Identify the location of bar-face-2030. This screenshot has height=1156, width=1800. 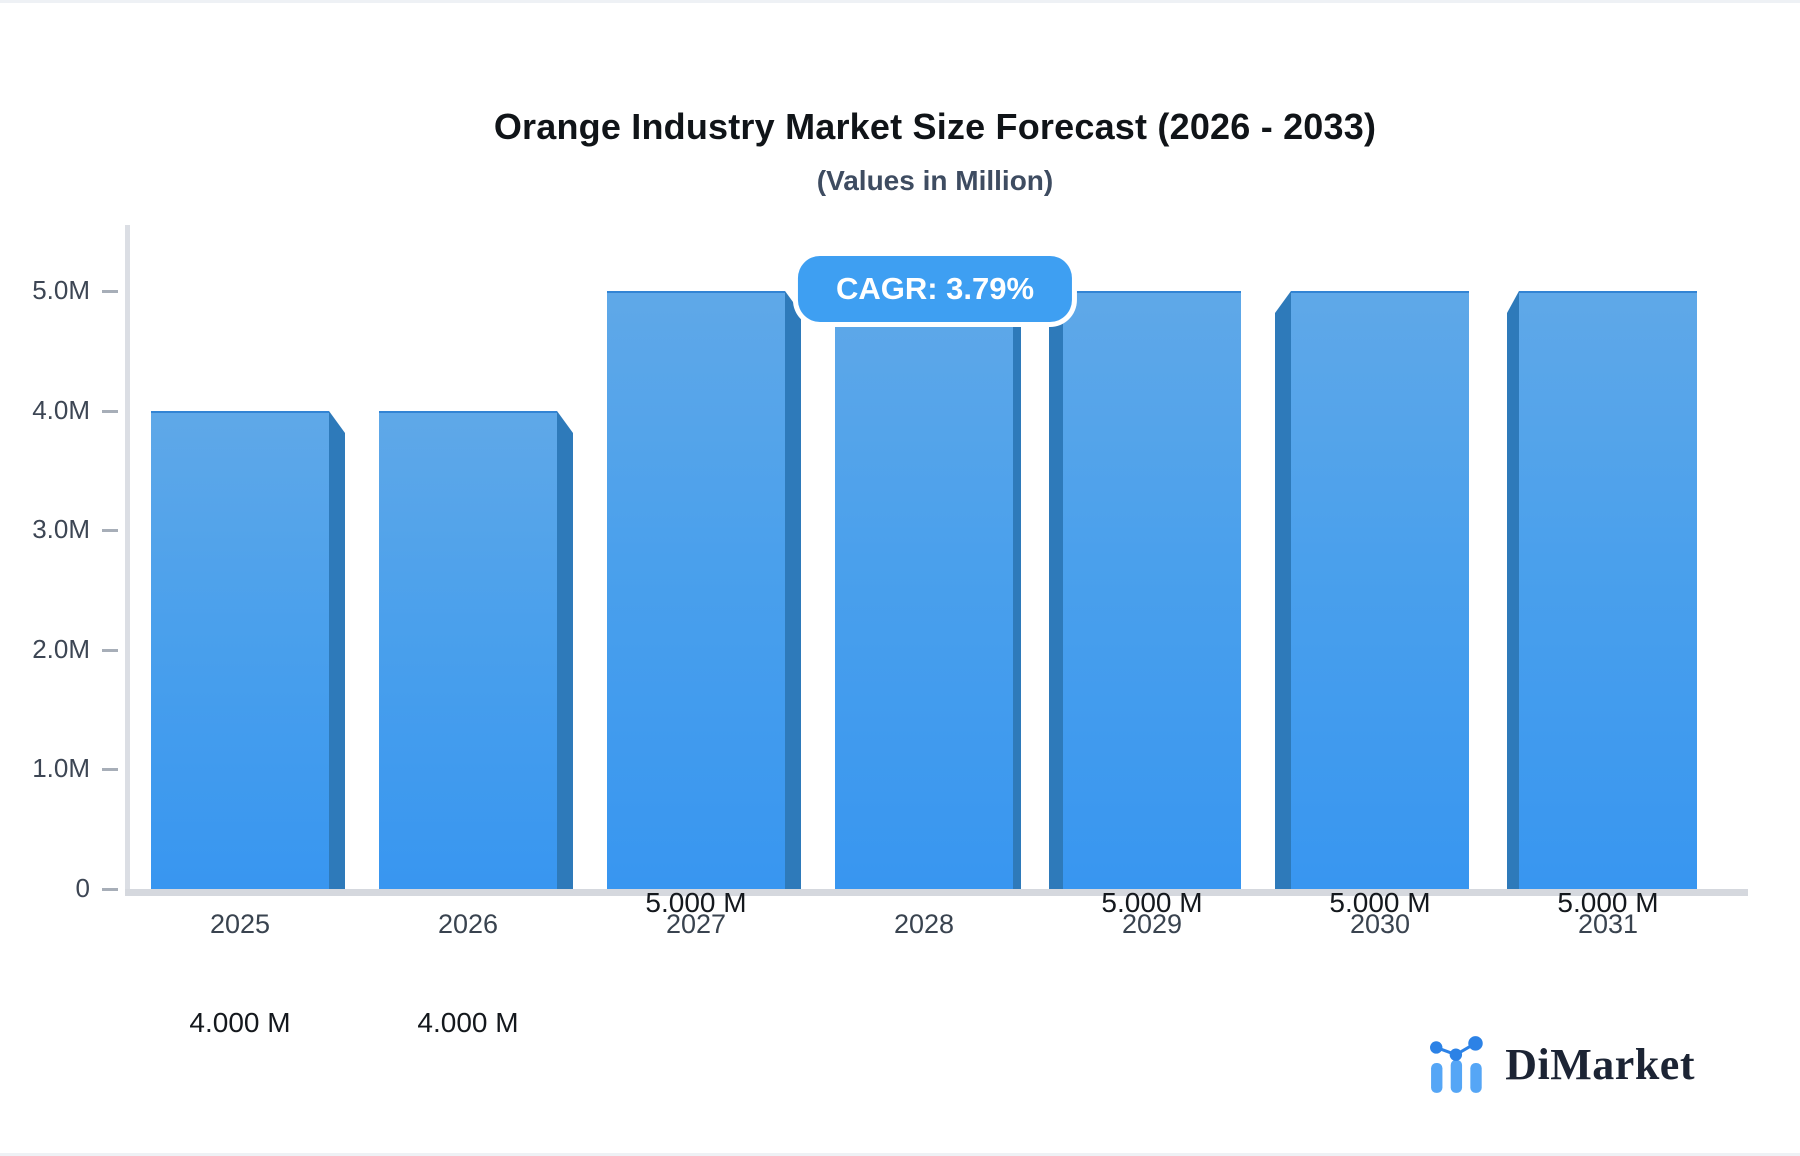
(1380, 590).